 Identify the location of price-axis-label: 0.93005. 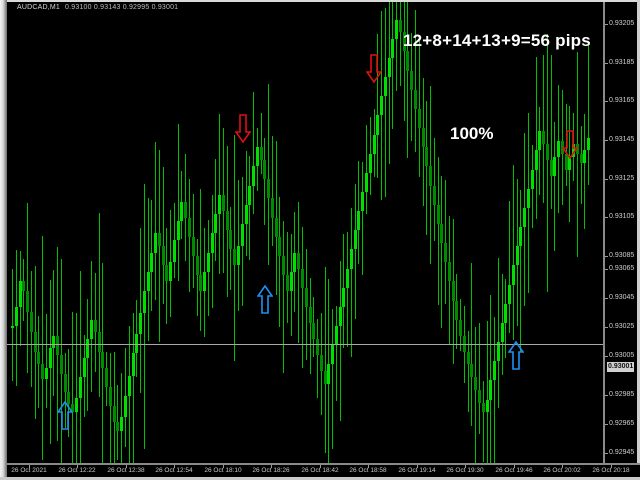
(622, 355).